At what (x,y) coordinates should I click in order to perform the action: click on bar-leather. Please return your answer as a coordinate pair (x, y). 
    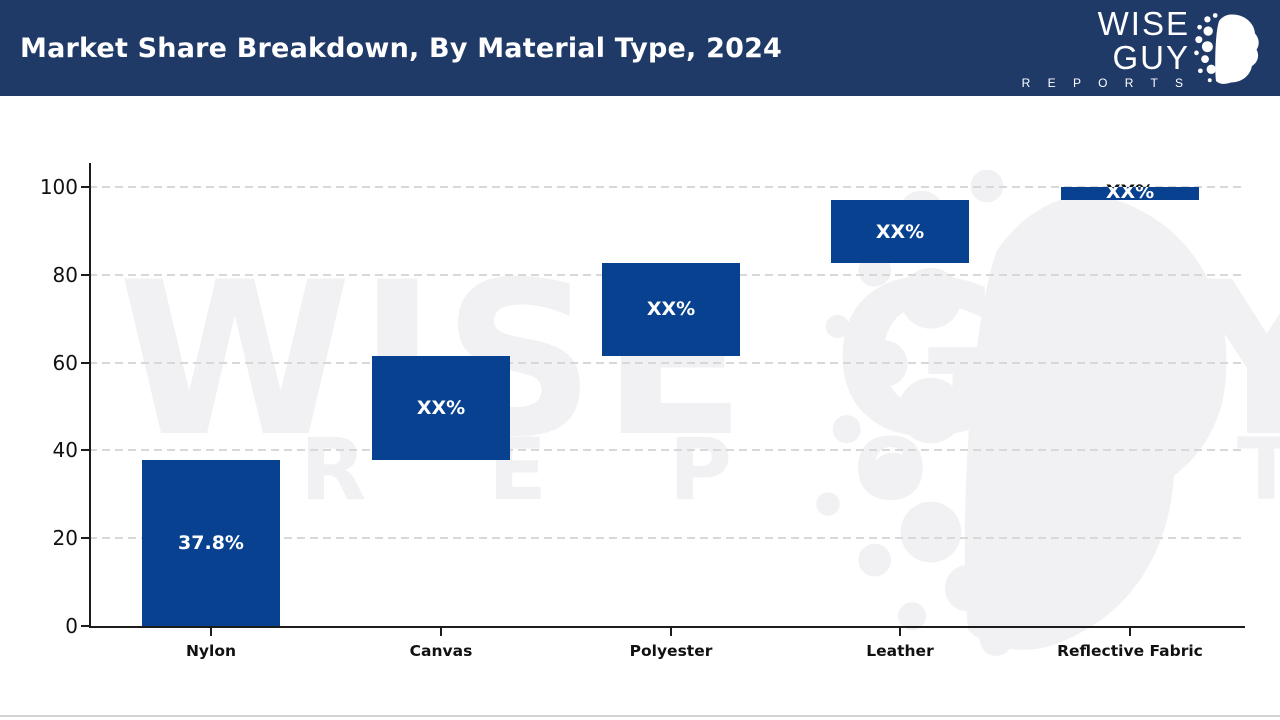
    Looking at the image, I should click on (900, 231).